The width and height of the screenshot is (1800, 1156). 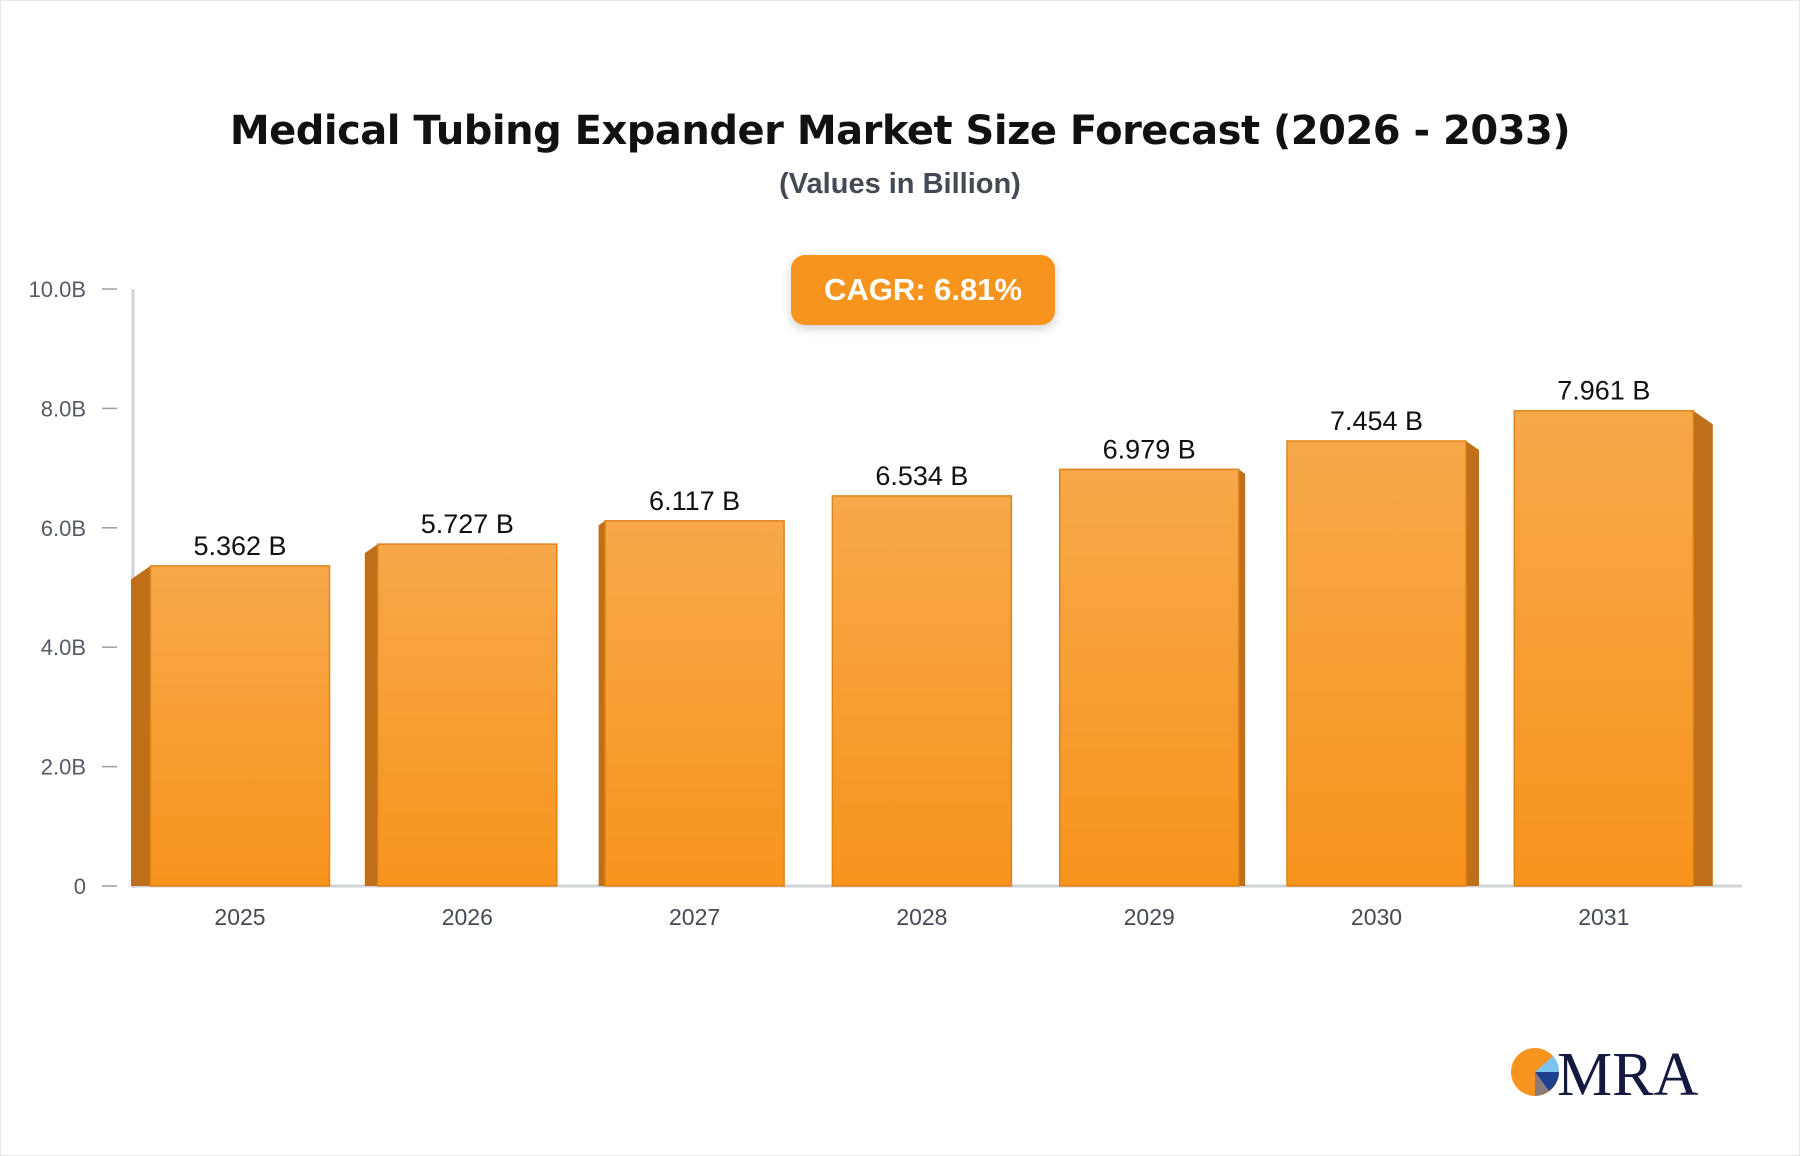 What do you see at coordinates (63, 528) in the screenshot?
I see `y-tick-label: 6.0B` at bounding box center [63, 528].